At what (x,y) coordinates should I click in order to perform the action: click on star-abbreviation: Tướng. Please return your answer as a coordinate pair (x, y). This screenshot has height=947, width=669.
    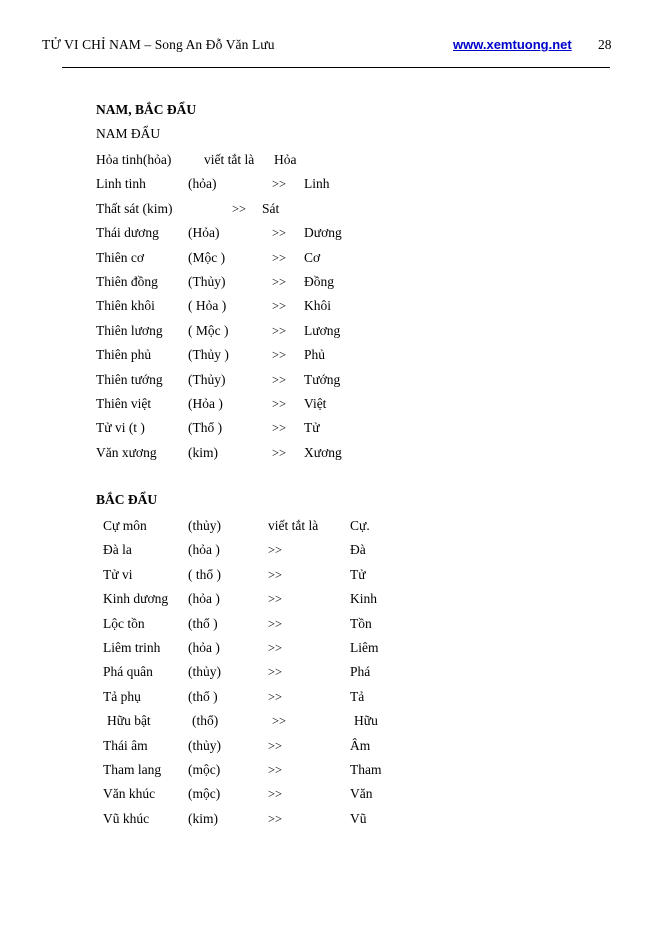
    Looking at the image, I should click on (322, 379).